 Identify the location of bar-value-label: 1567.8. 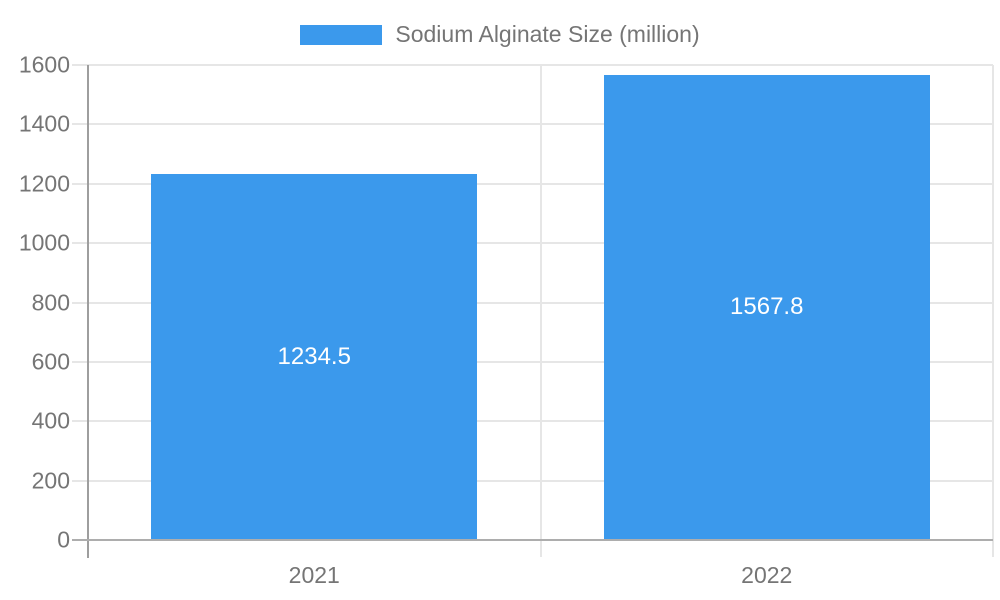
(767, 307).